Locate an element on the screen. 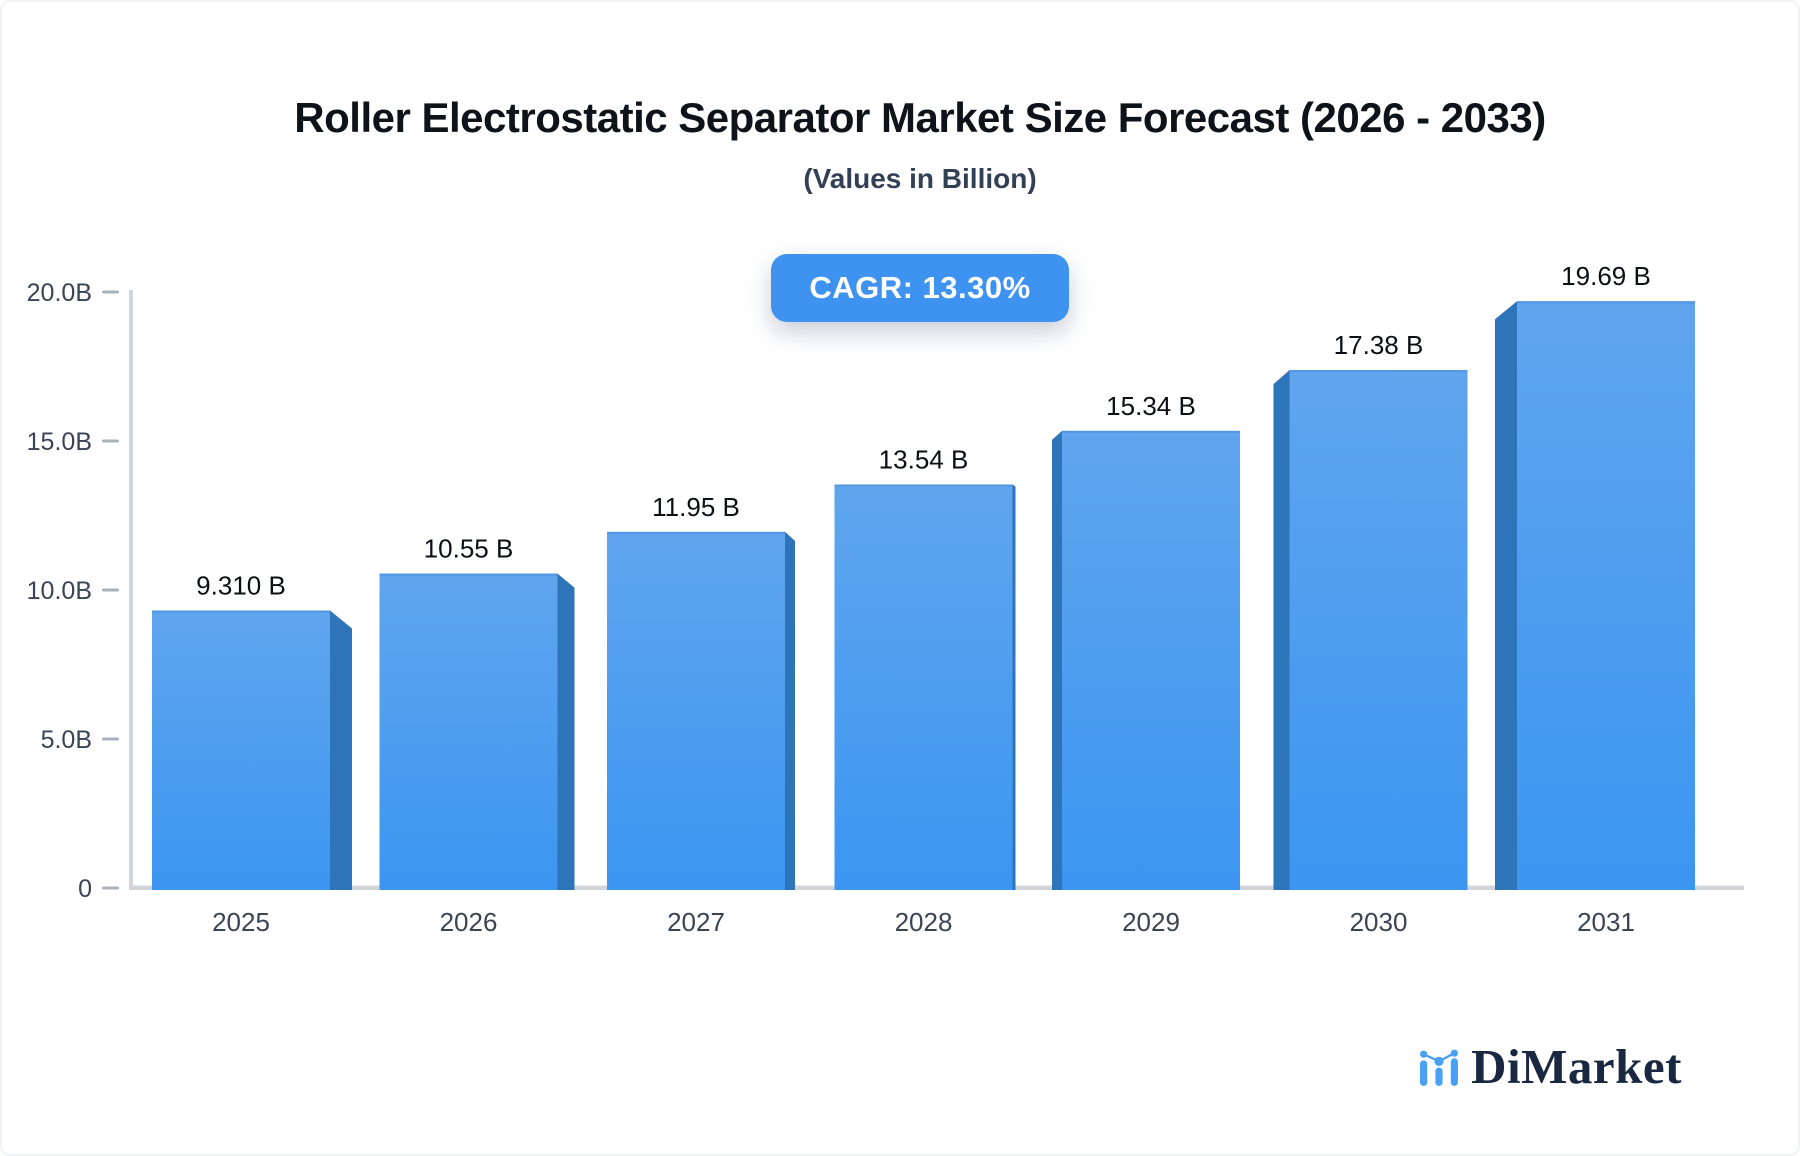 The image size is (1800, 1156). y-axis-line is located at coordinates (131, 590).